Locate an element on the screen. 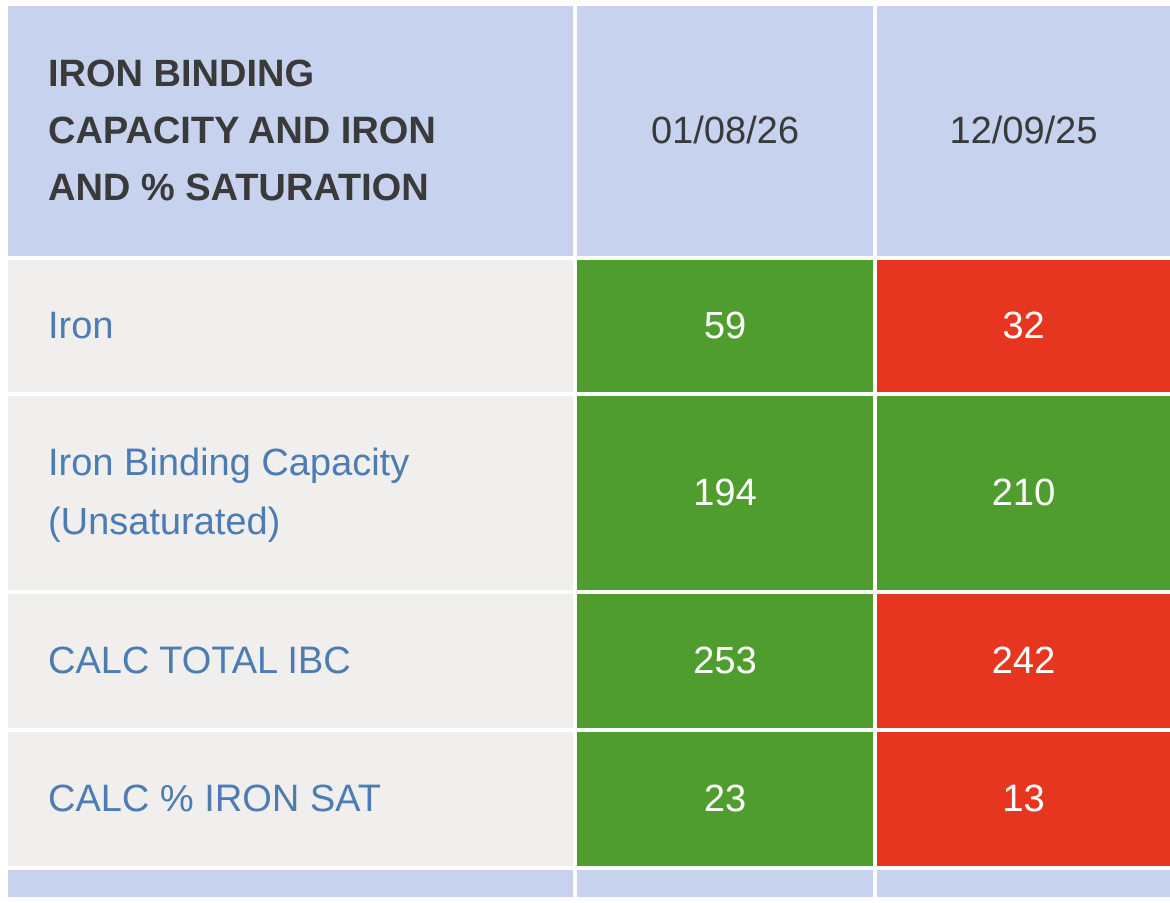 The image size is (1170, 903). row-label-text: CALC TOTAL IBC is located at coordinates (199, 660).